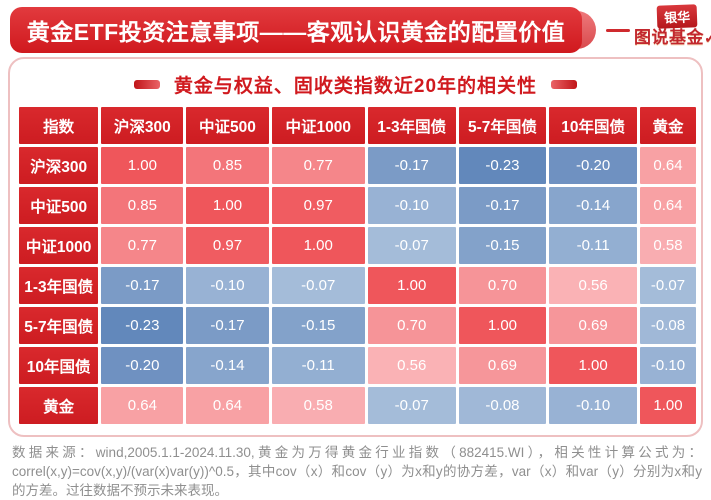  Describe the element at coordinates (564, 84) in the screenshot. I see `subtitle-dash-right-icon` at that location.